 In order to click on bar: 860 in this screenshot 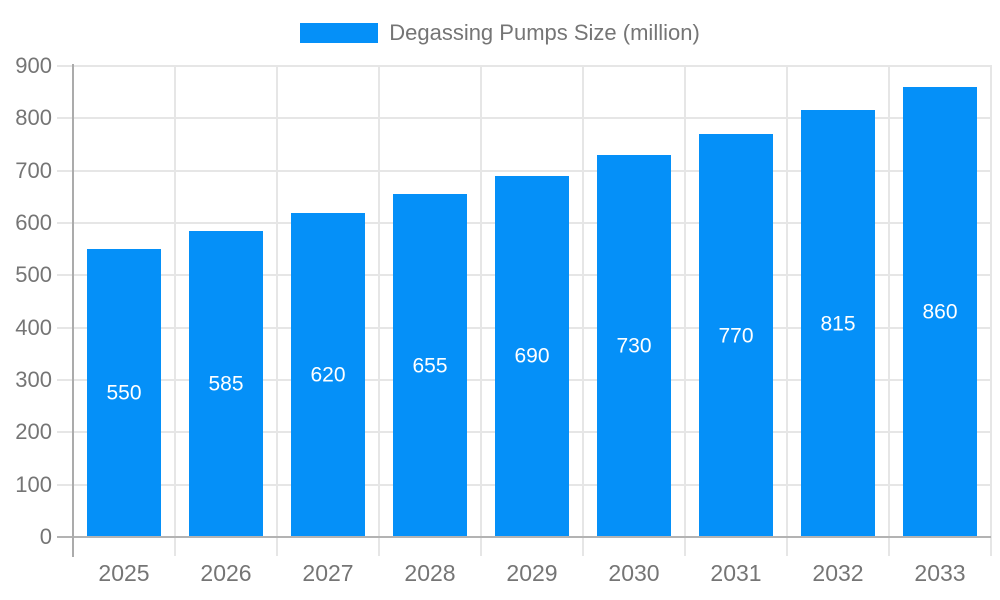, I will do `click(940, 311)`.